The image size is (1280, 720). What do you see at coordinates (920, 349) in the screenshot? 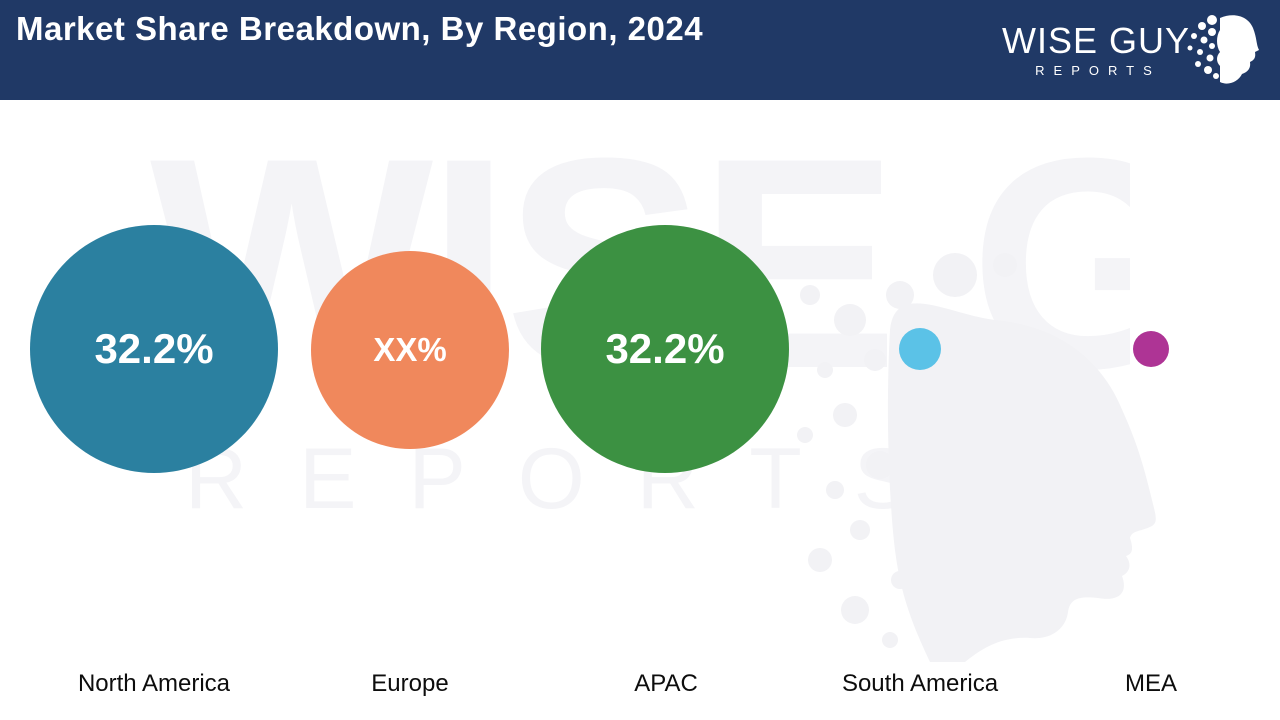
I see `bubble-south-america` at bounding box center [920, 349].